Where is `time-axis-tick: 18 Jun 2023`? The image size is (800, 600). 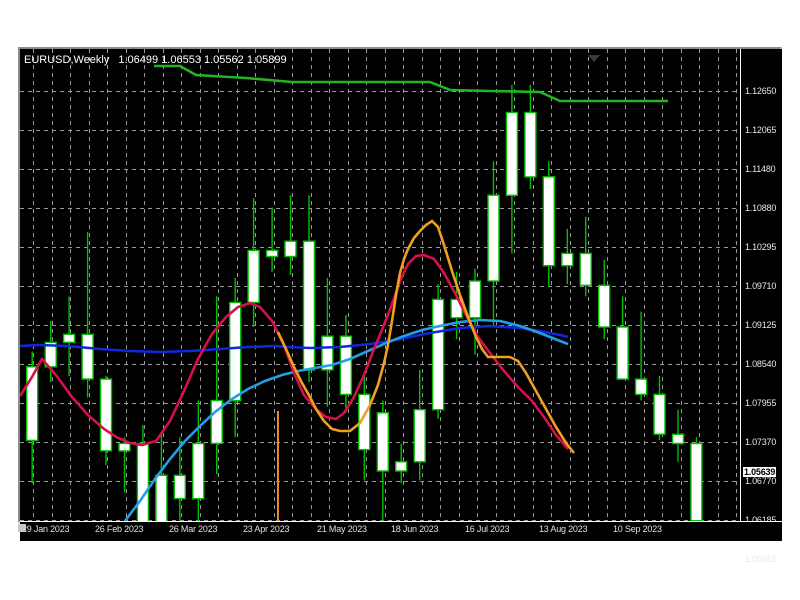
time-axis-tick: 18 Jun 2023 is located at coordinates (415, 529).